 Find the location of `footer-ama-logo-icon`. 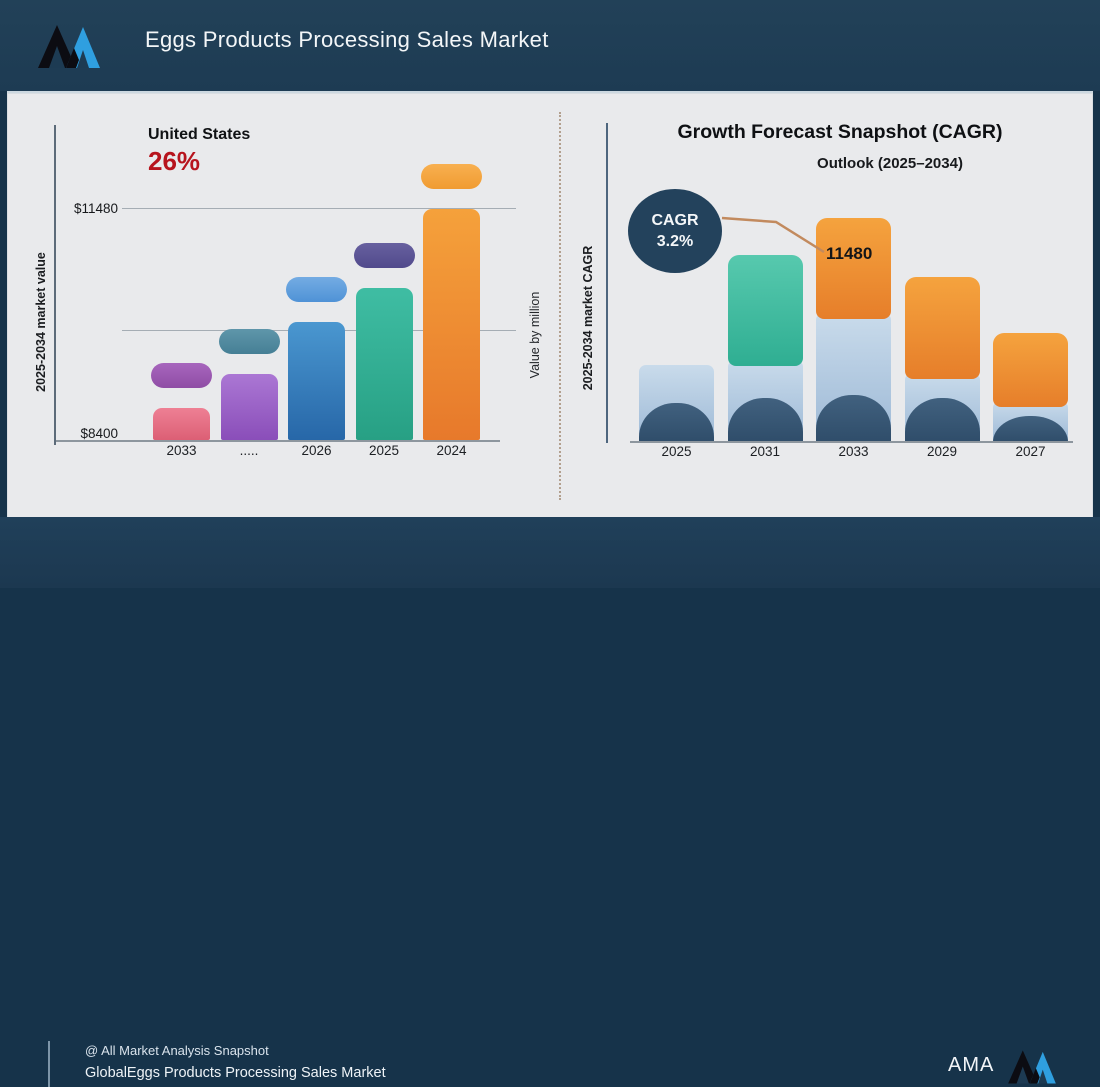

footer-ama-logo-icon is located at coordinates (1032, 1067).